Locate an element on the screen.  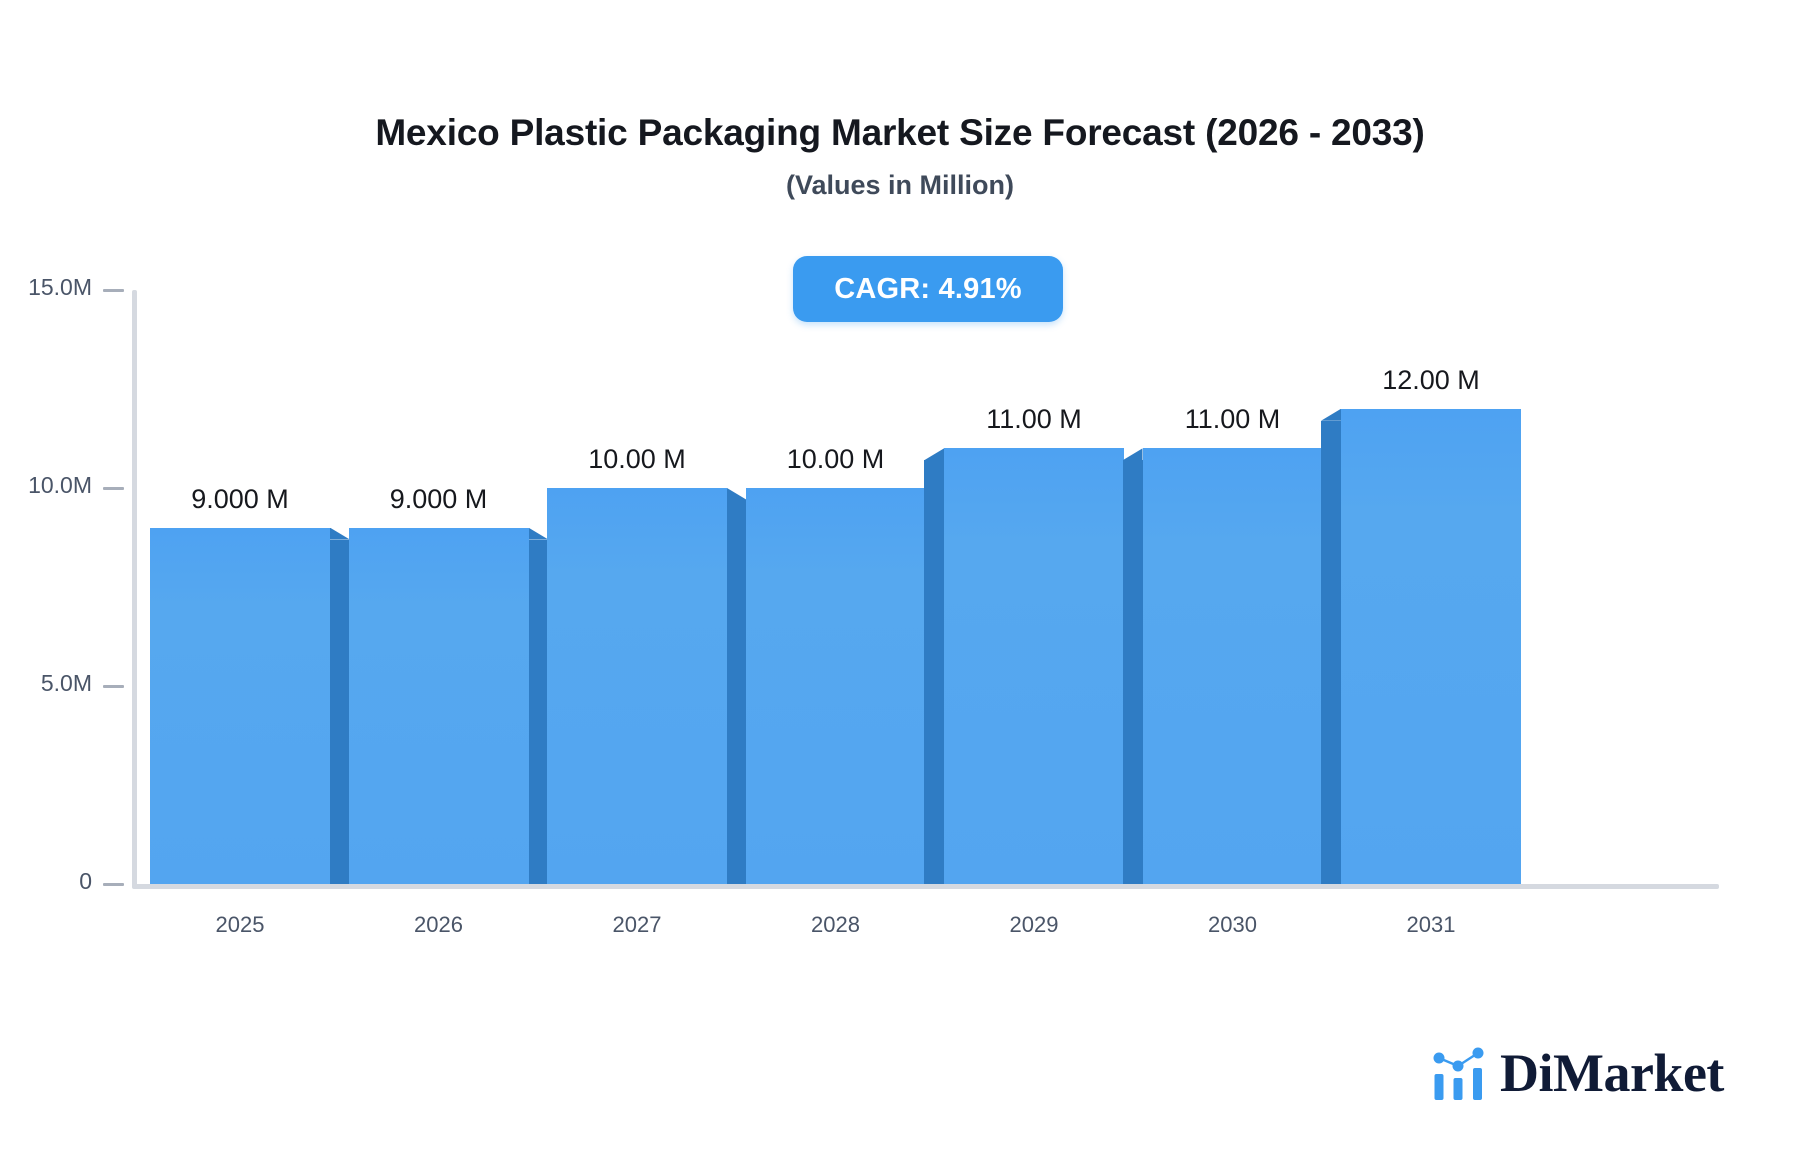
x-axis-label-2029: 2029 is located at coordinates (1034, 924).